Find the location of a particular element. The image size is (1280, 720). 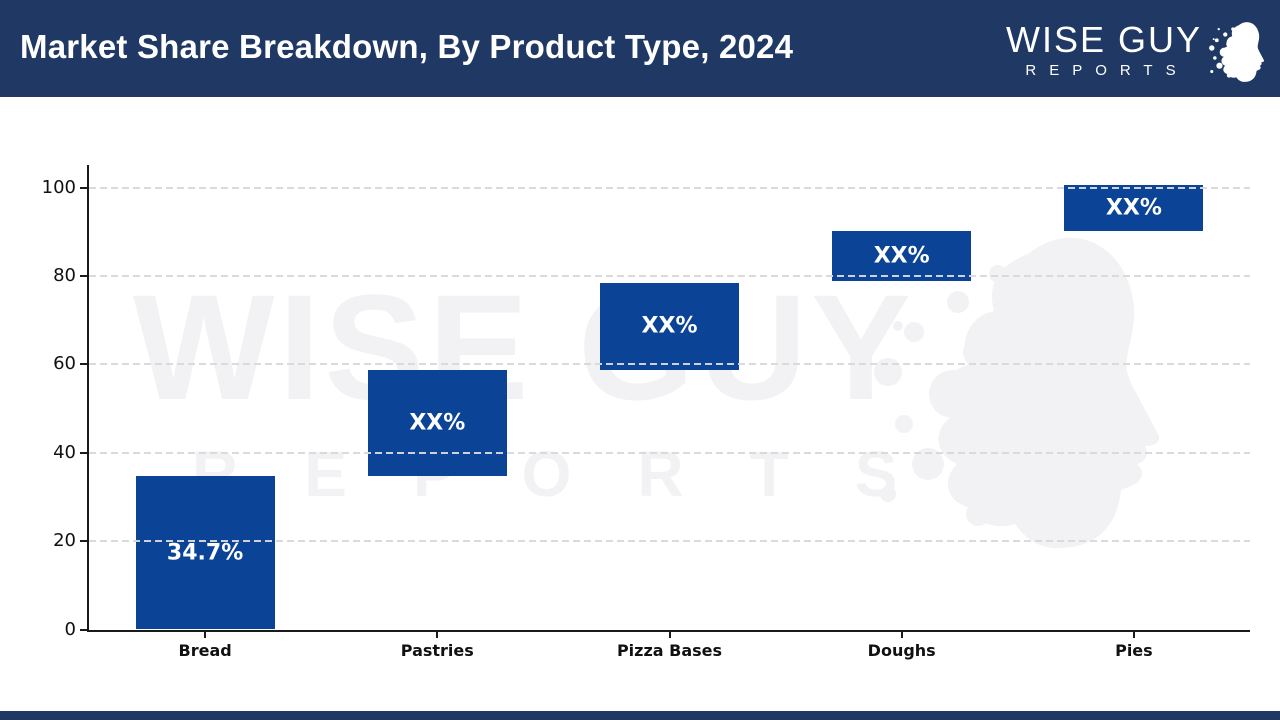

wiseguy-logo-text: WISE GUY REPORTS is located at coordinates (1104, 50).